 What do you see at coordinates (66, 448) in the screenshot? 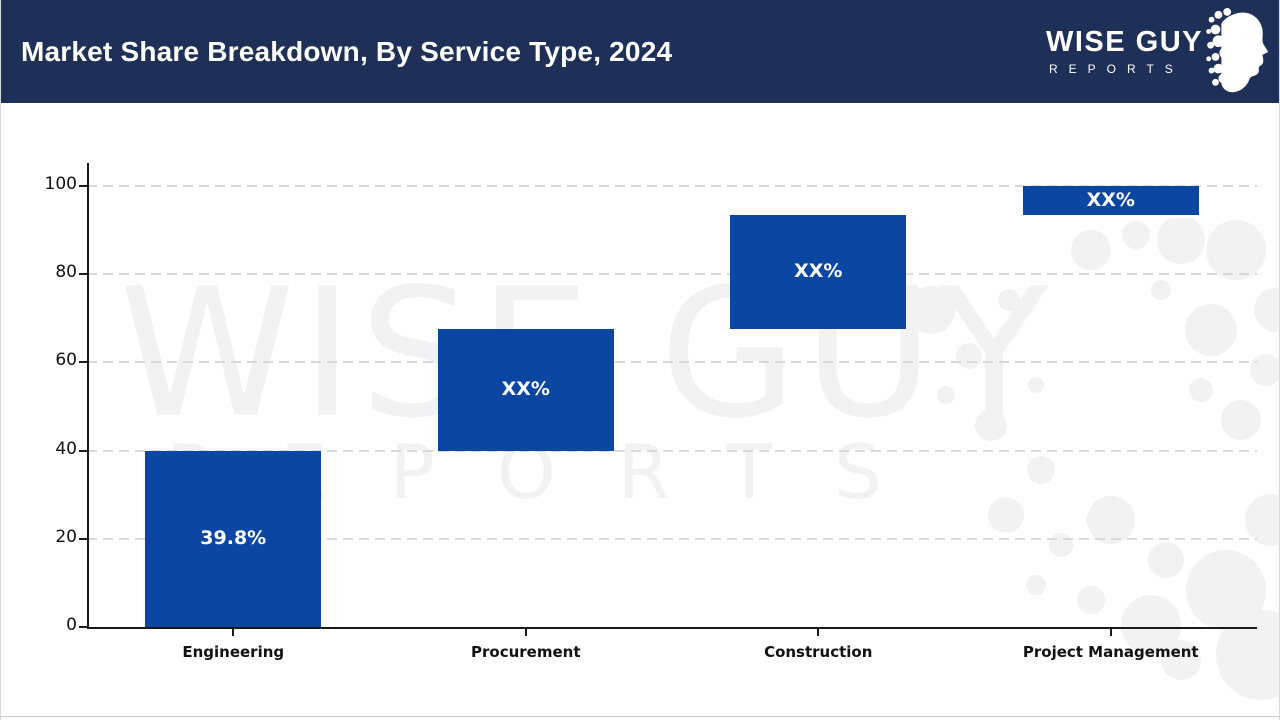
I see `y-tick-label: 40` at bounding box center [66, 448].